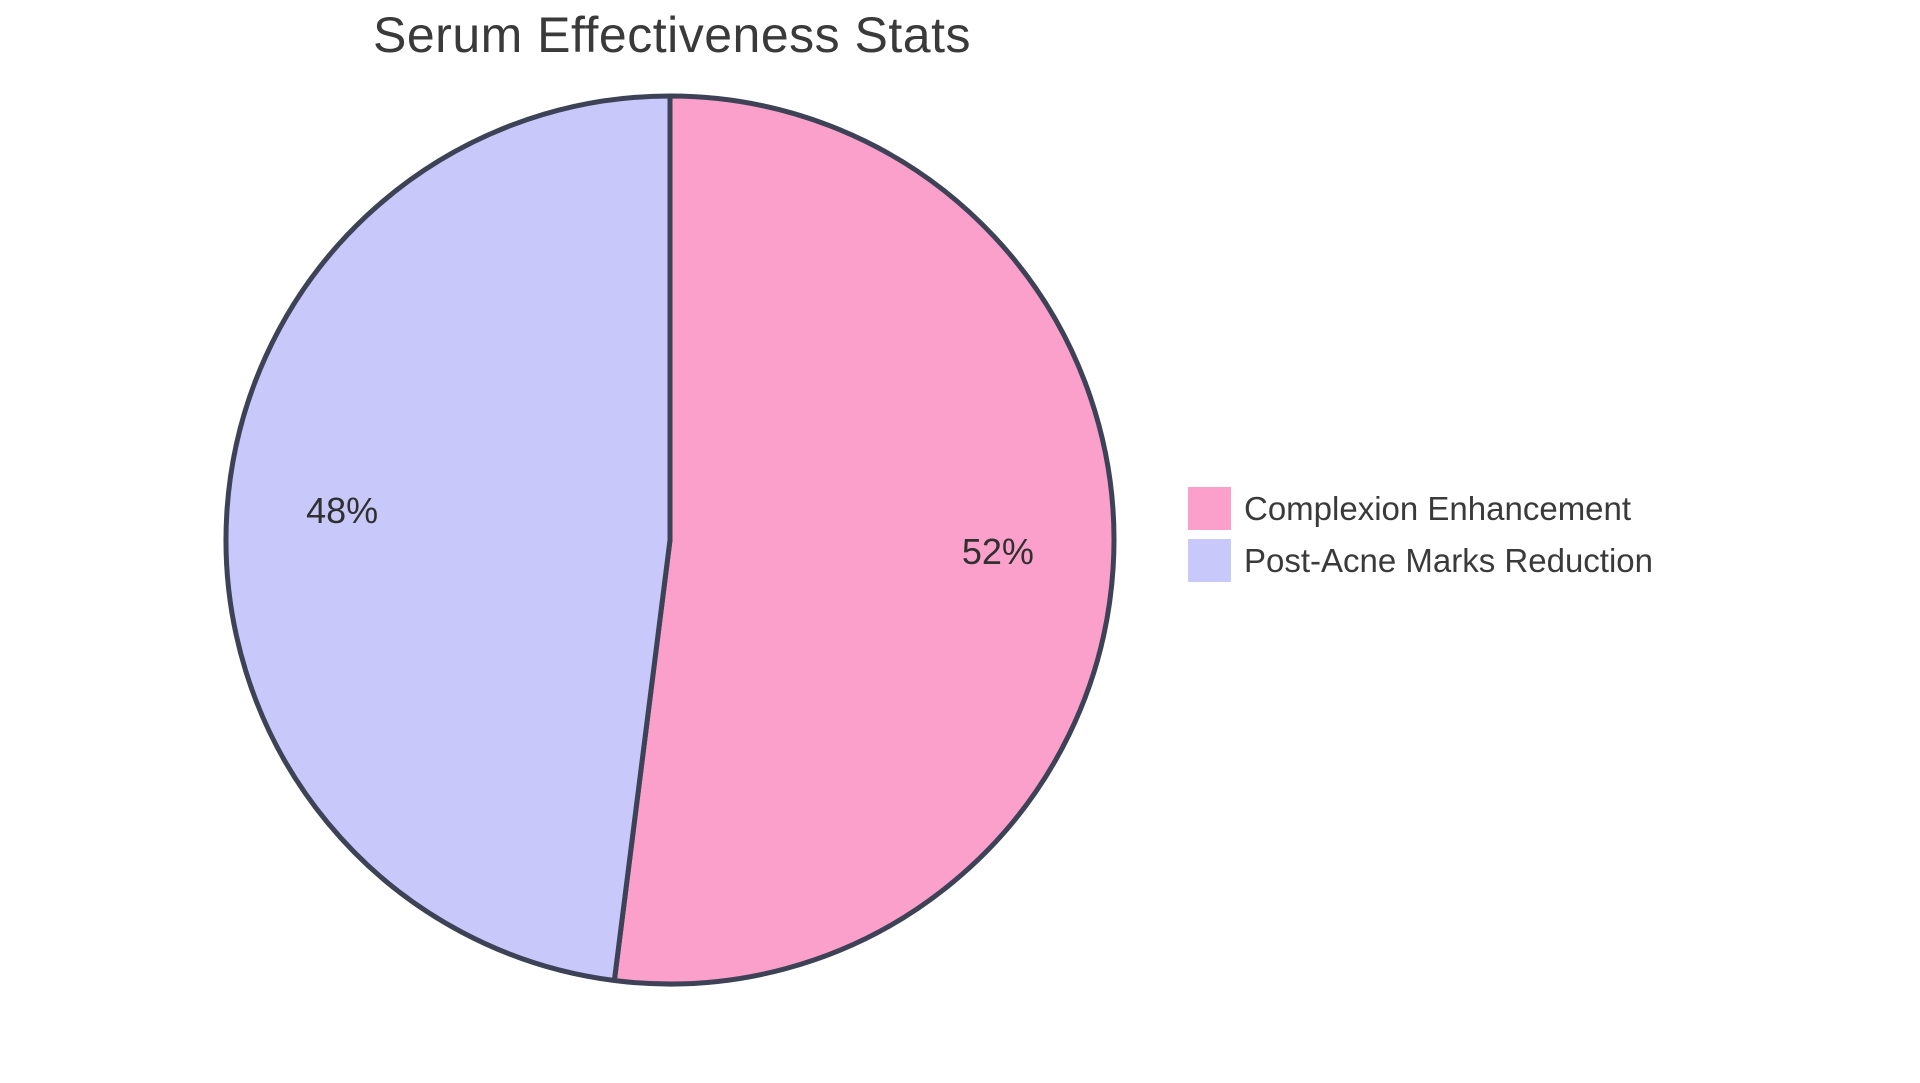 This screenshot has width=1920, height=1083. What do you see at coordinates (998, 551) in the screenshot?
I see `pie-slice-label-0: 52%` at bounding box center [998, 551].